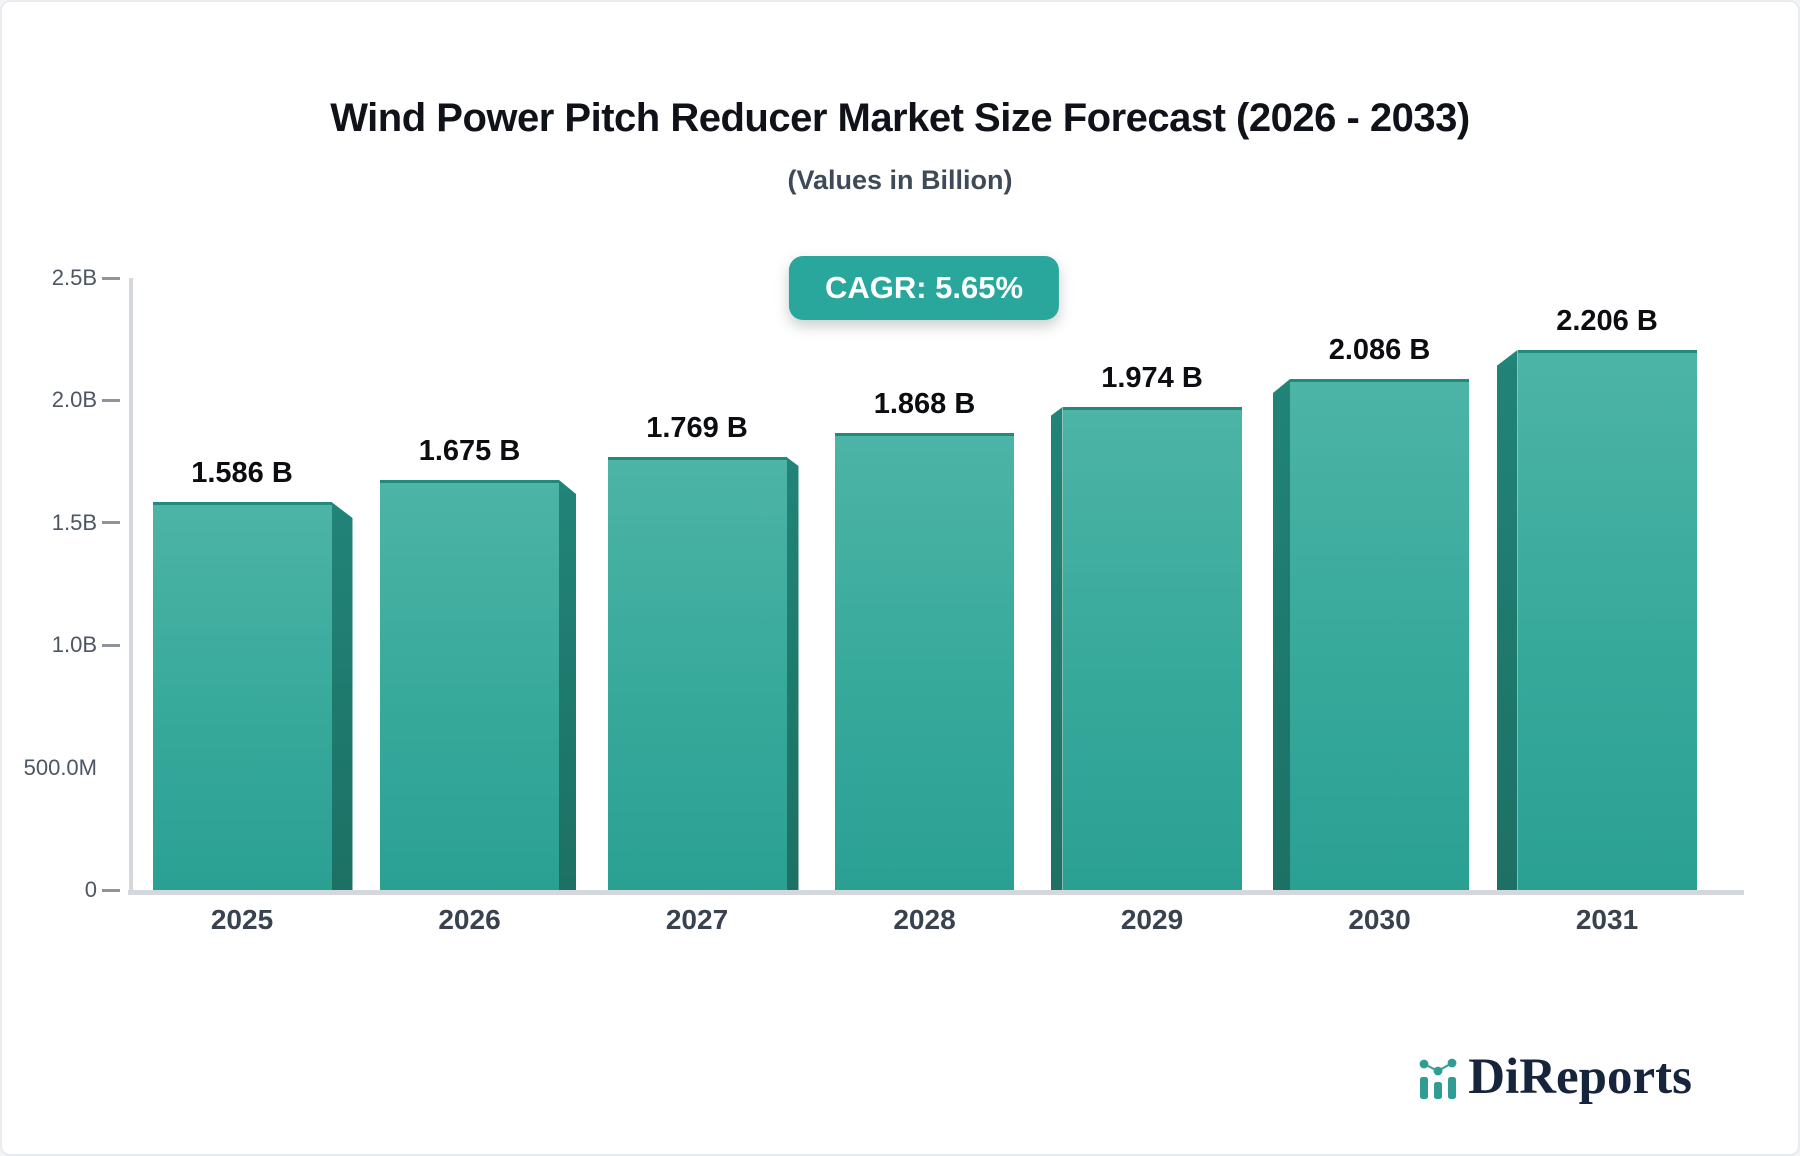 This screenshot has width=1800, height=1156. Describe the element at coordinates (242, 473) in the screenshot. I see `bar-value-label: 1.586 B` at that location.